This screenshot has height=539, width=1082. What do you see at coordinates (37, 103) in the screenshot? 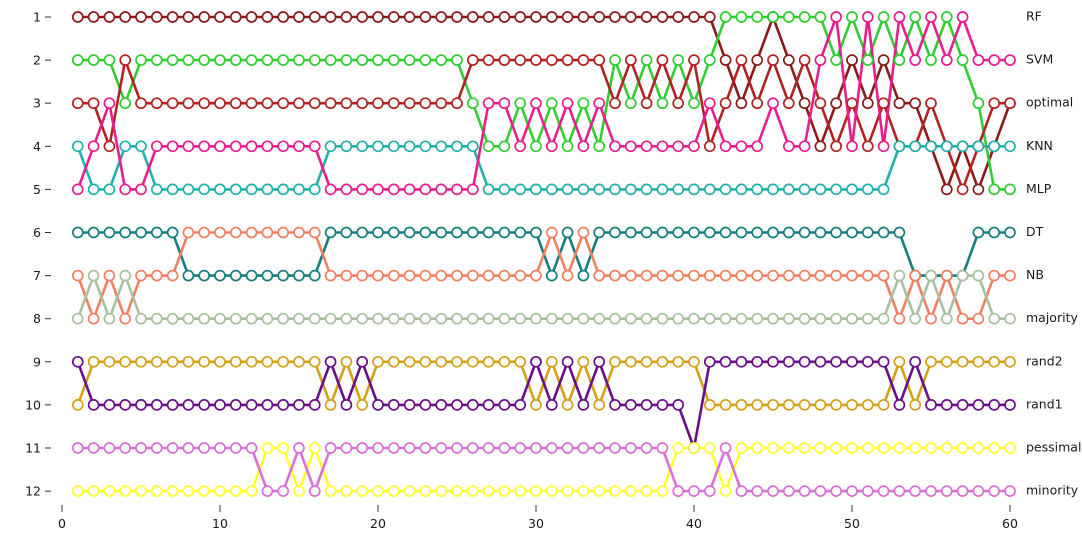
I see `y-tick-label: 3` at bounding box center [37, 103].